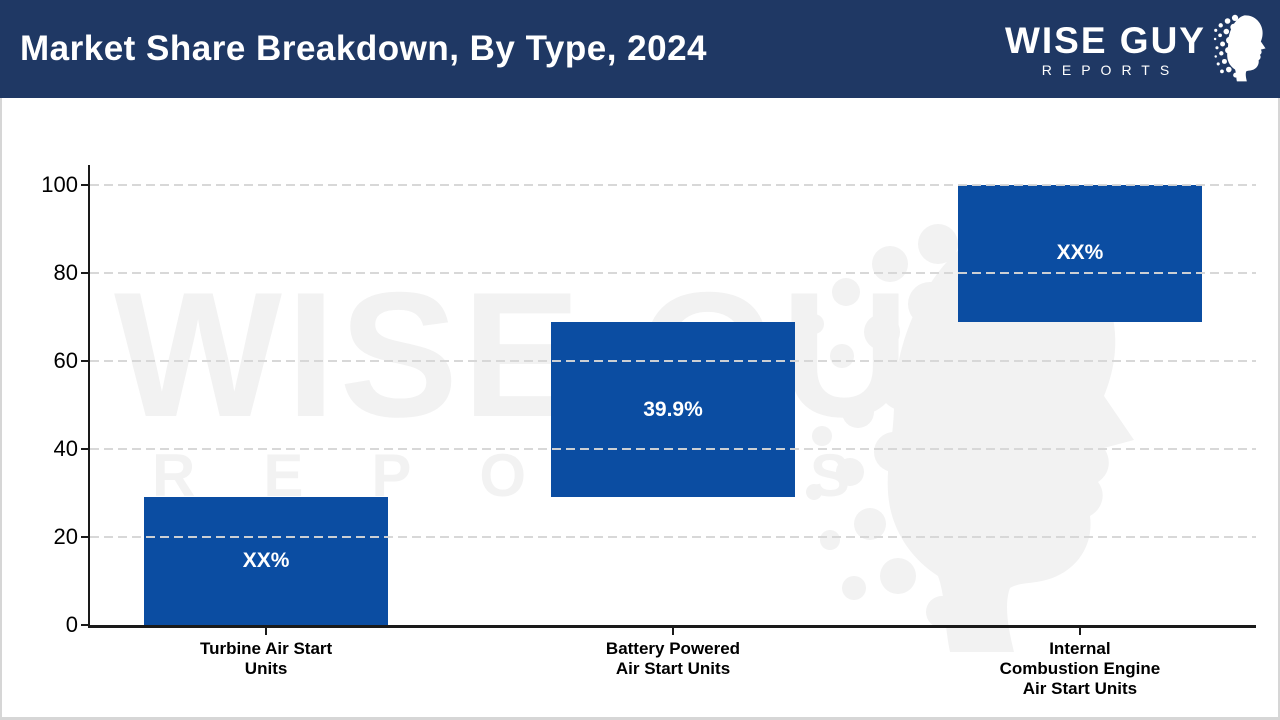  What do you see at coordinates (71, 624) in the screenshot?
I see `y-tick-label-0: 0` at bounding box center [71, 624].